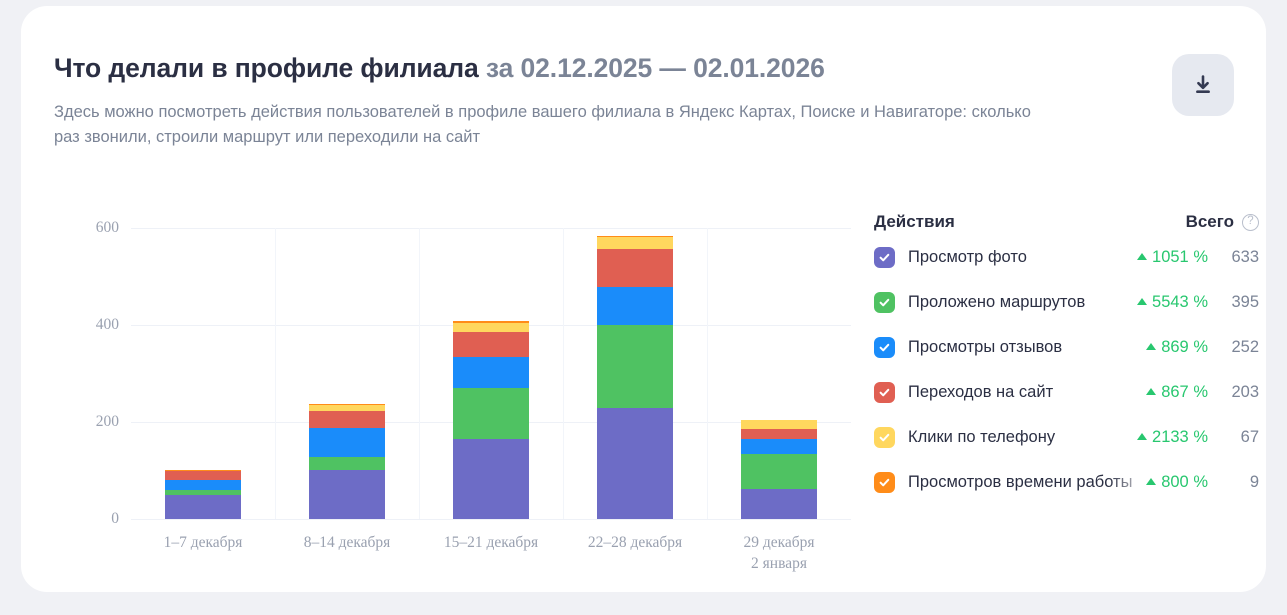  I want to click on legend-delta-value: 800 %, so click(1184, 482).